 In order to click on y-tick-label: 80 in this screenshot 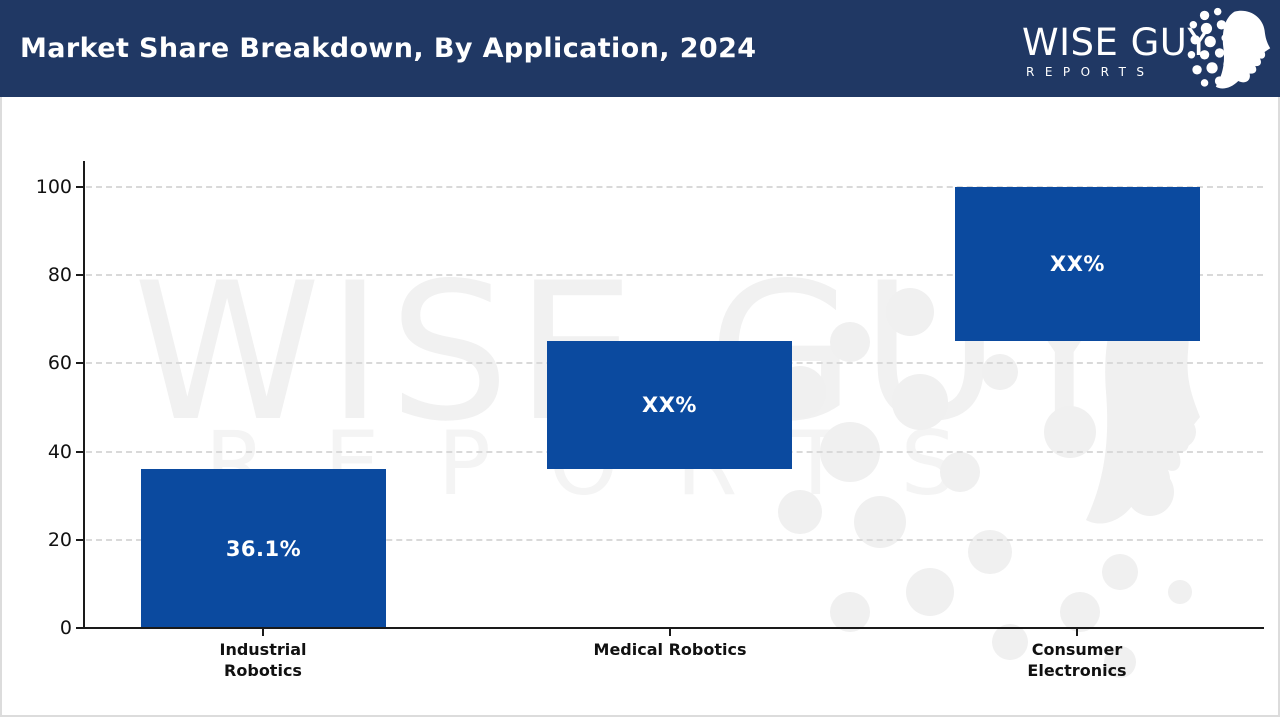, I will do `click(59, 275)`.